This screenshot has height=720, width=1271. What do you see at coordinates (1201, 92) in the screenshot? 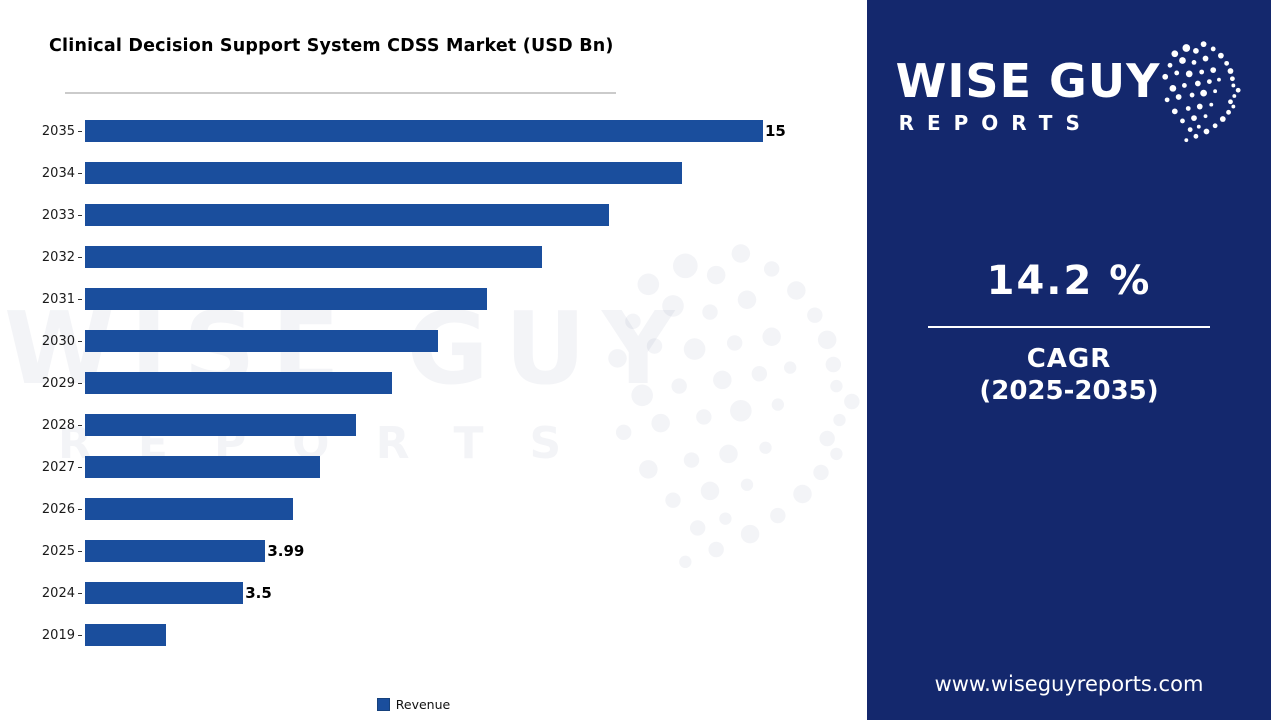
I see `dotted-head-icon` at bounding box center [1201, 92].